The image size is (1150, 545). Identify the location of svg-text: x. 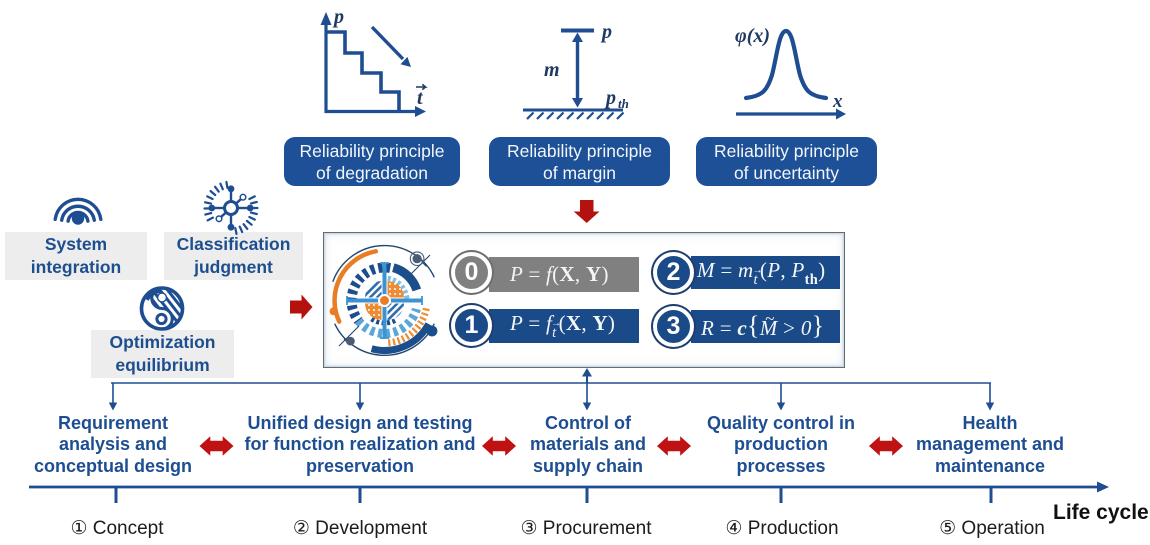
(837, 101).